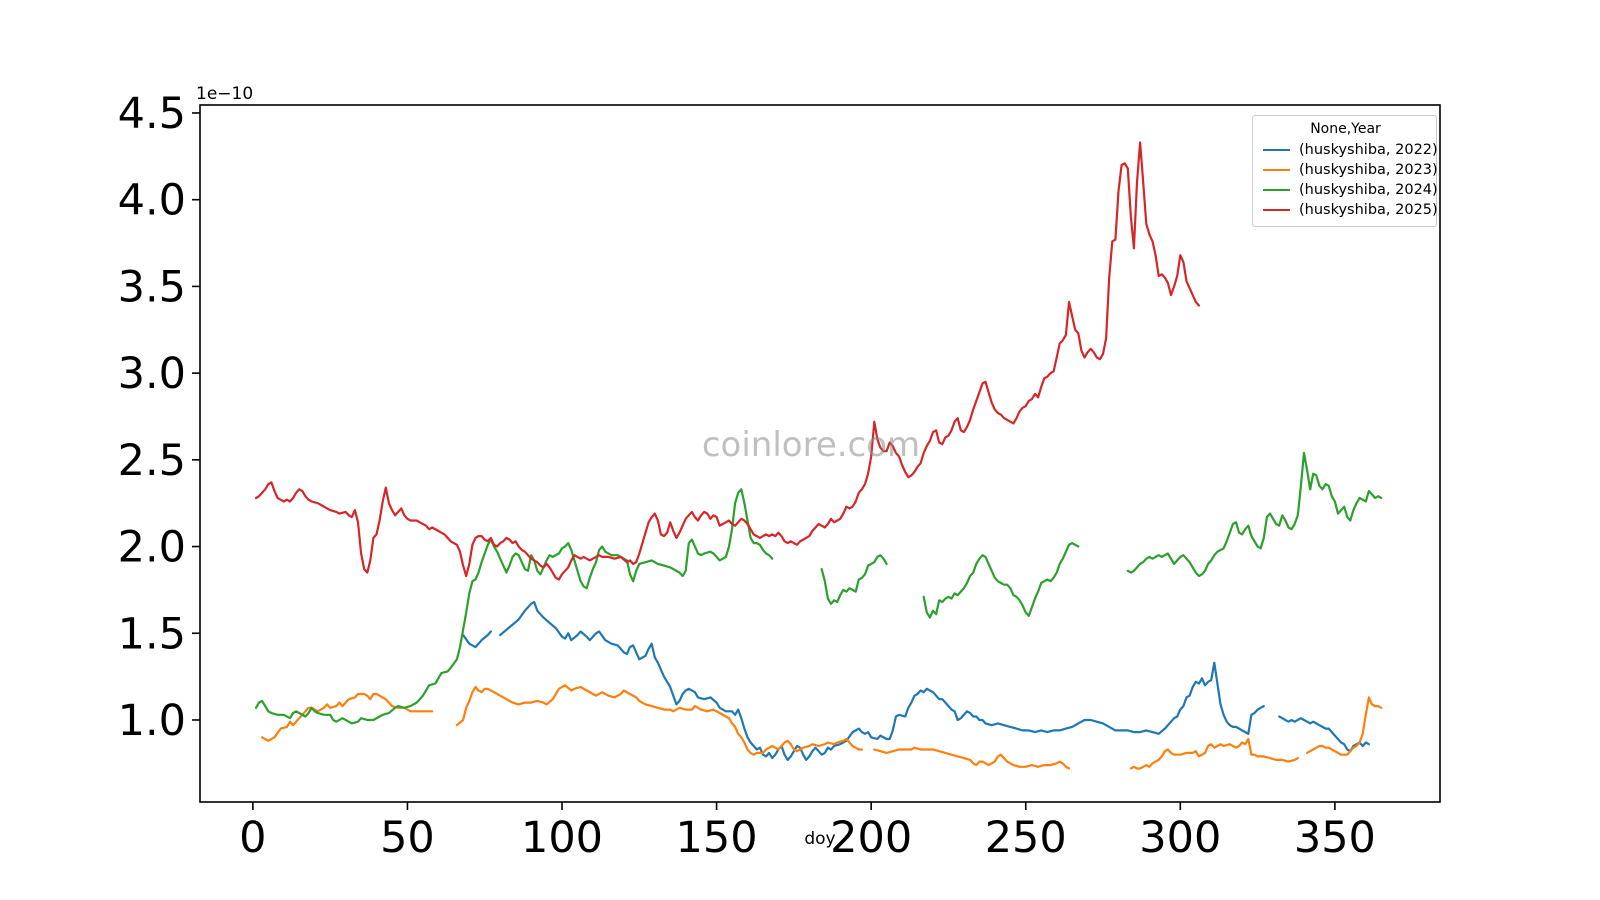 The width and height of the screenshot is (1600, 900). I want to click on y-tick-label: 4.0, so click(152, 201).